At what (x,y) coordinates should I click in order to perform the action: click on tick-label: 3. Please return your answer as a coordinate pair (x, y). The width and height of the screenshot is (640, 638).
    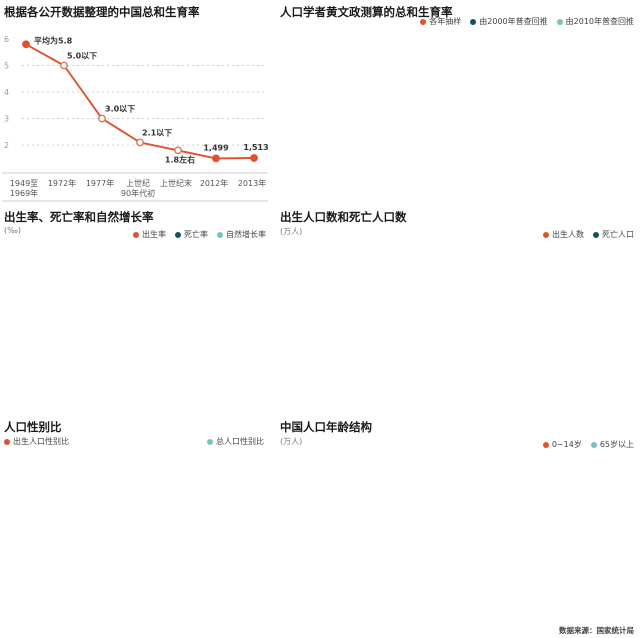
    Looking at the image, I should click on (6, 119).